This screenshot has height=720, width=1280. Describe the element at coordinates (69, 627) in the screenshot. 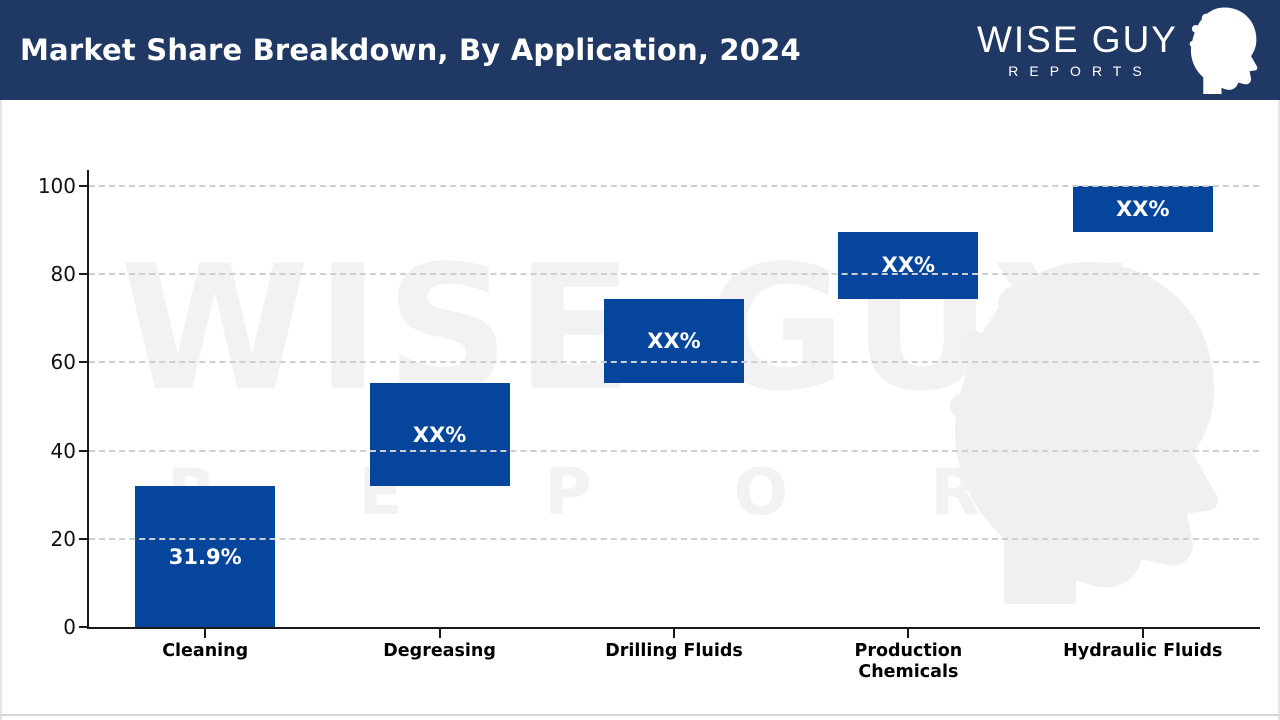

I see `y-tick-label-0: 0` at that location.